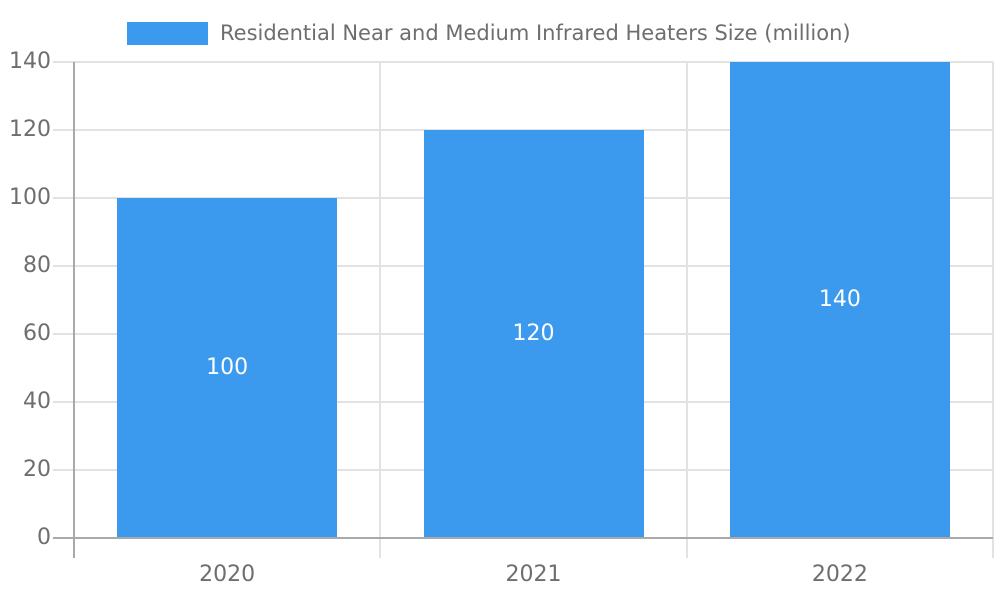  I want to click on y-axis-tick-label: 100, so click(30, 197).